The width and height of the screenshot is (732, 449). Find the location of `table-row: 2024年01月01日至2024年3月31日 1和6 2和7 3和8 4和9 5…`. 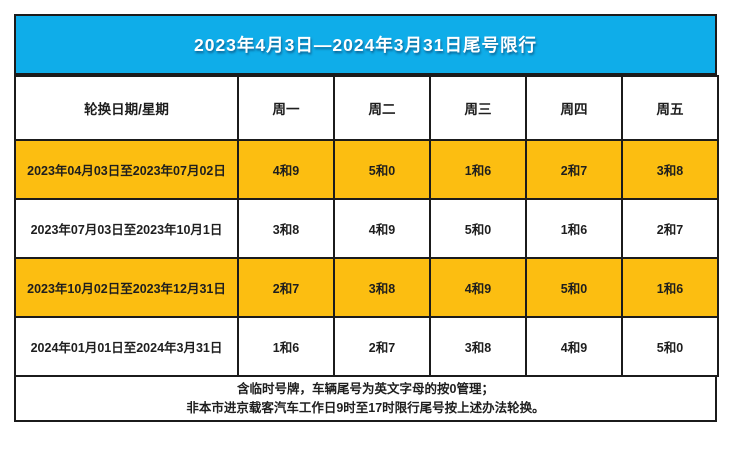

table-row: 2024年01月01日至2024年3月31日 1和6 2和7 3和8 4和9 5… is located at coordinates (366, 346).